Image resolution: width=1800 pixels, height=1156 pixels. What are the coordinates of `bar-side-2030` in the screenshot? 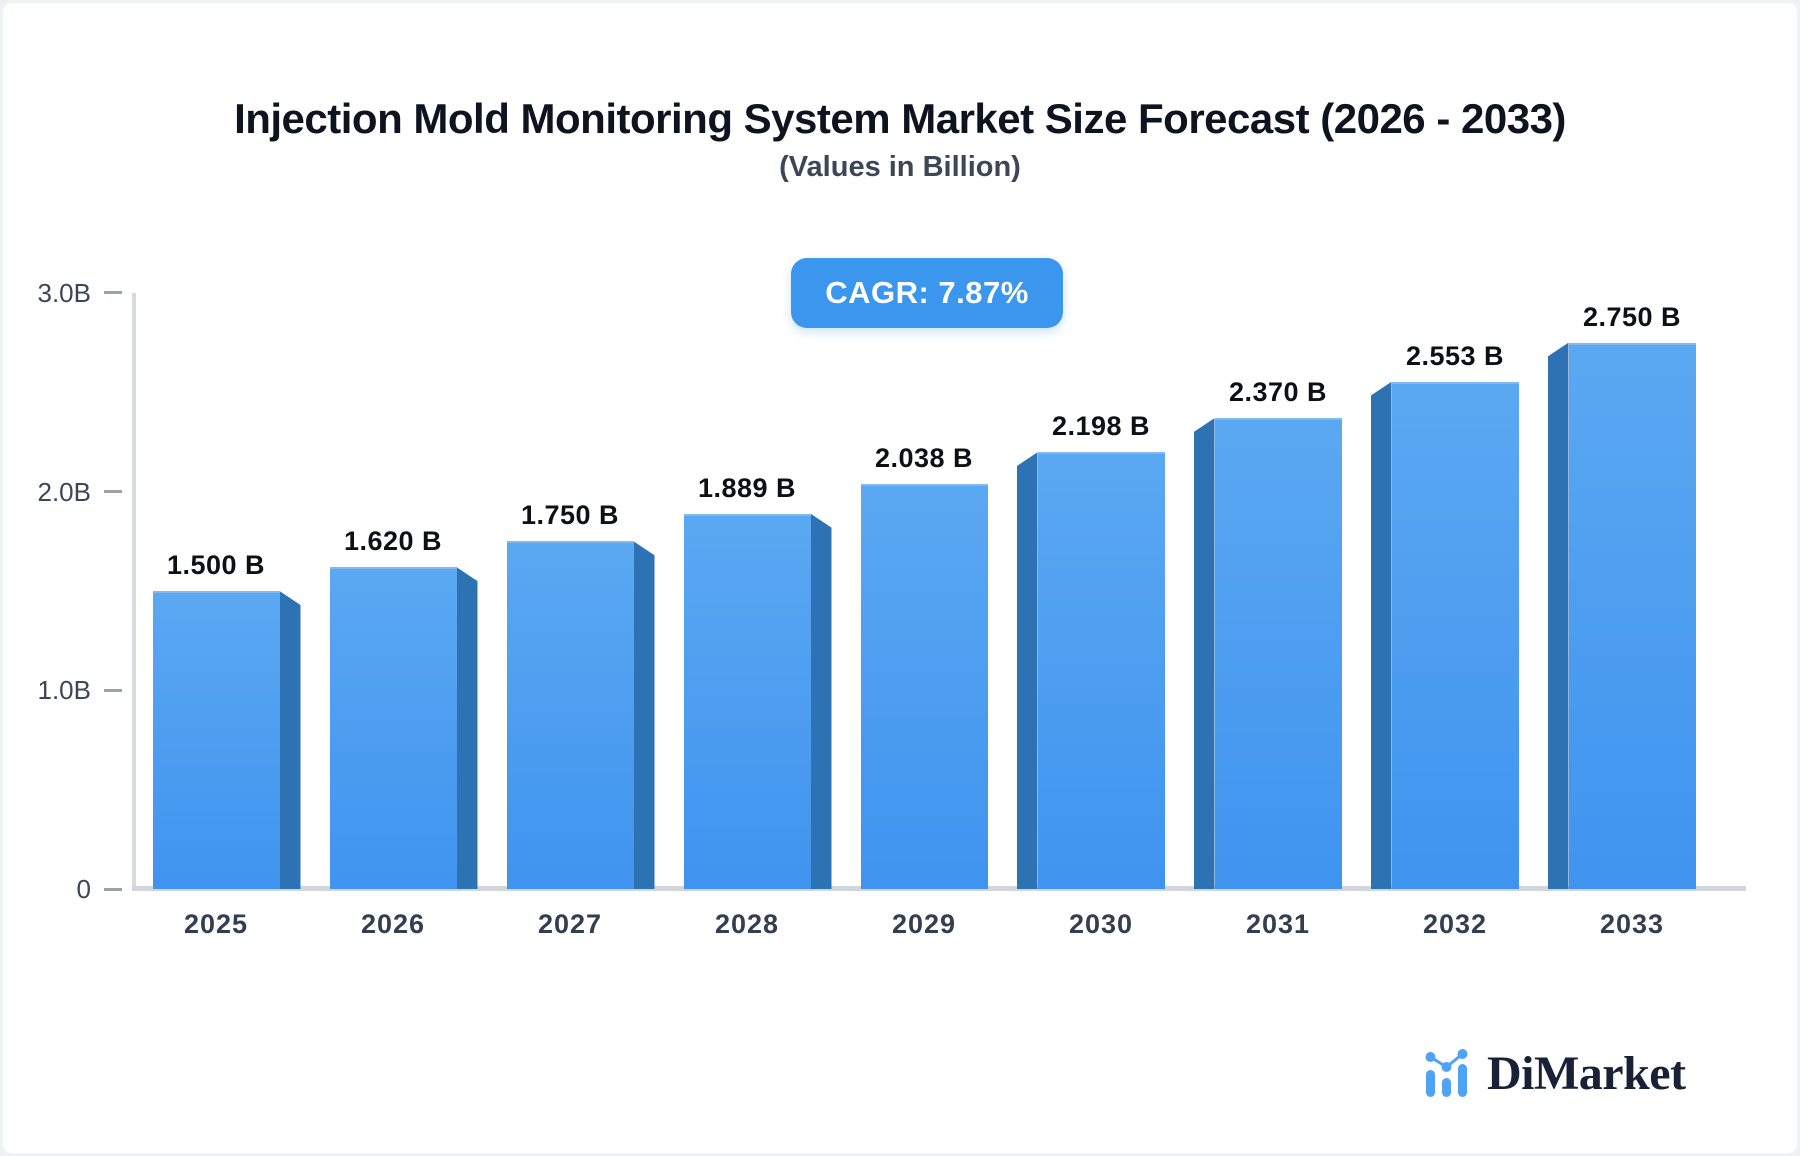 It's located at (1027, 670).